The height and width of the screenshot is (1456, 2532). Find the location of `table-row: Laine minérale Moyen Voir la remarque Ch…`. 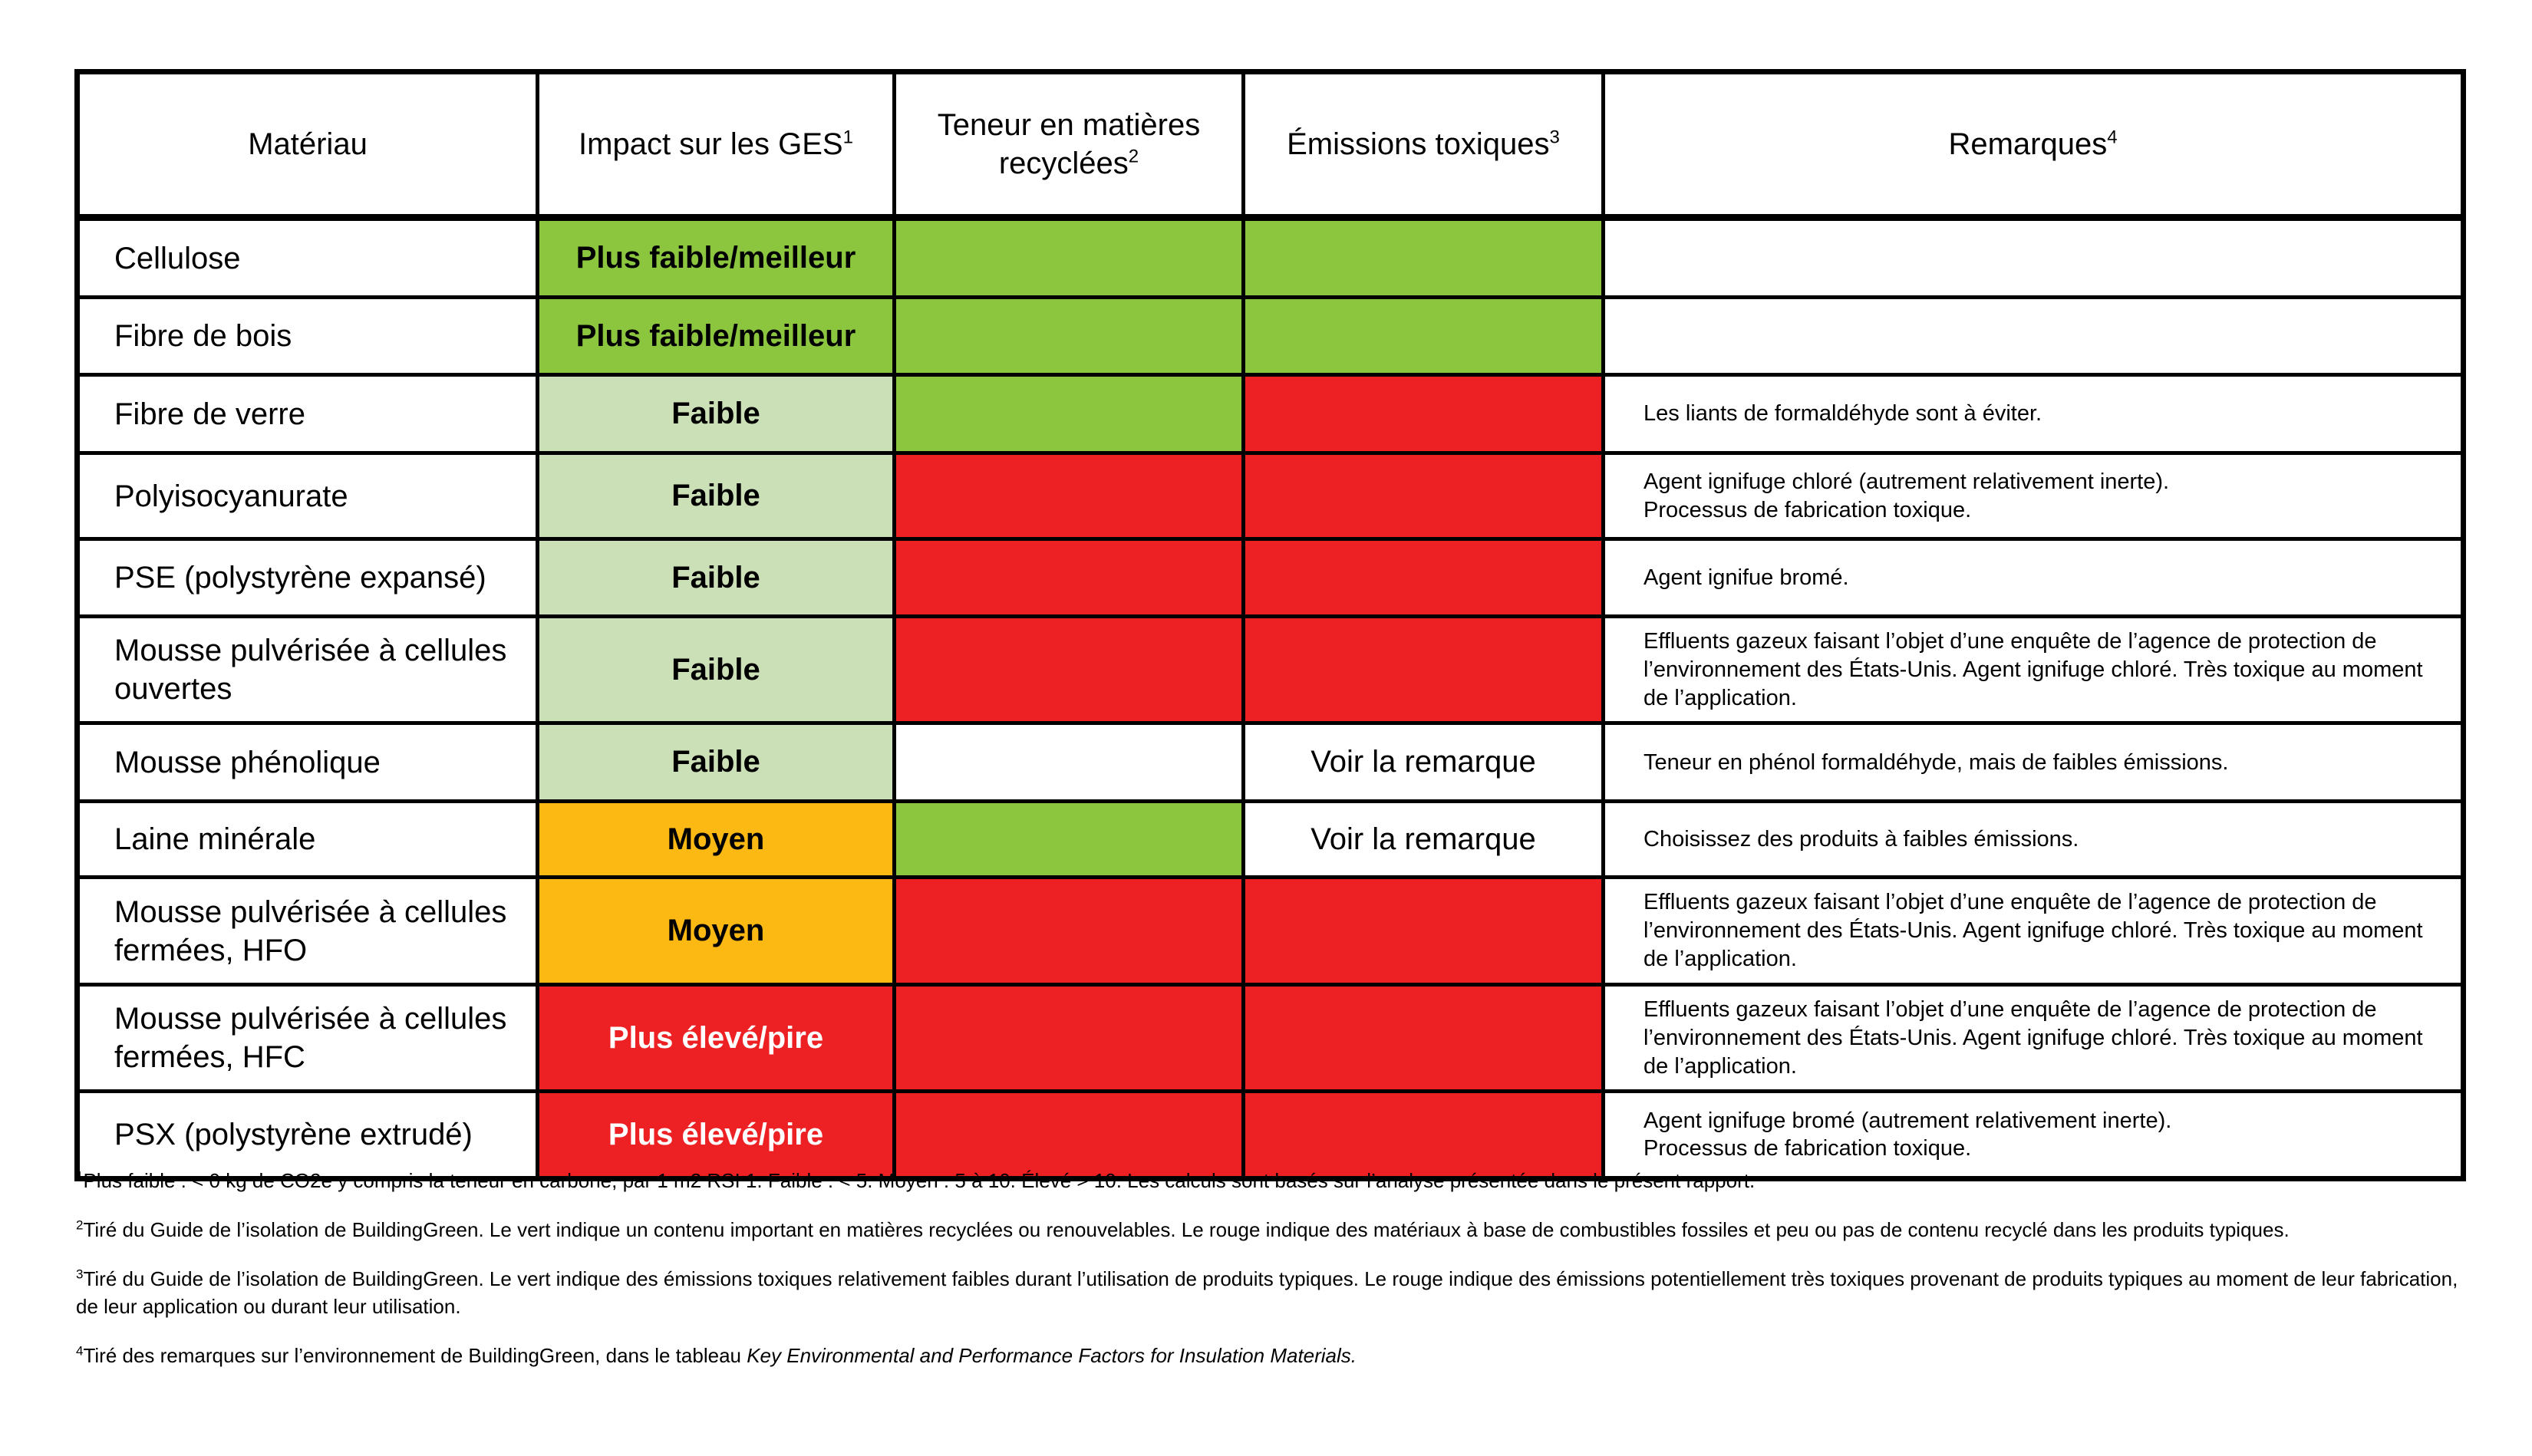

table-row: Laine minérale Moyen Voir la remarque Ch… is located at coordinates (1270, 839).